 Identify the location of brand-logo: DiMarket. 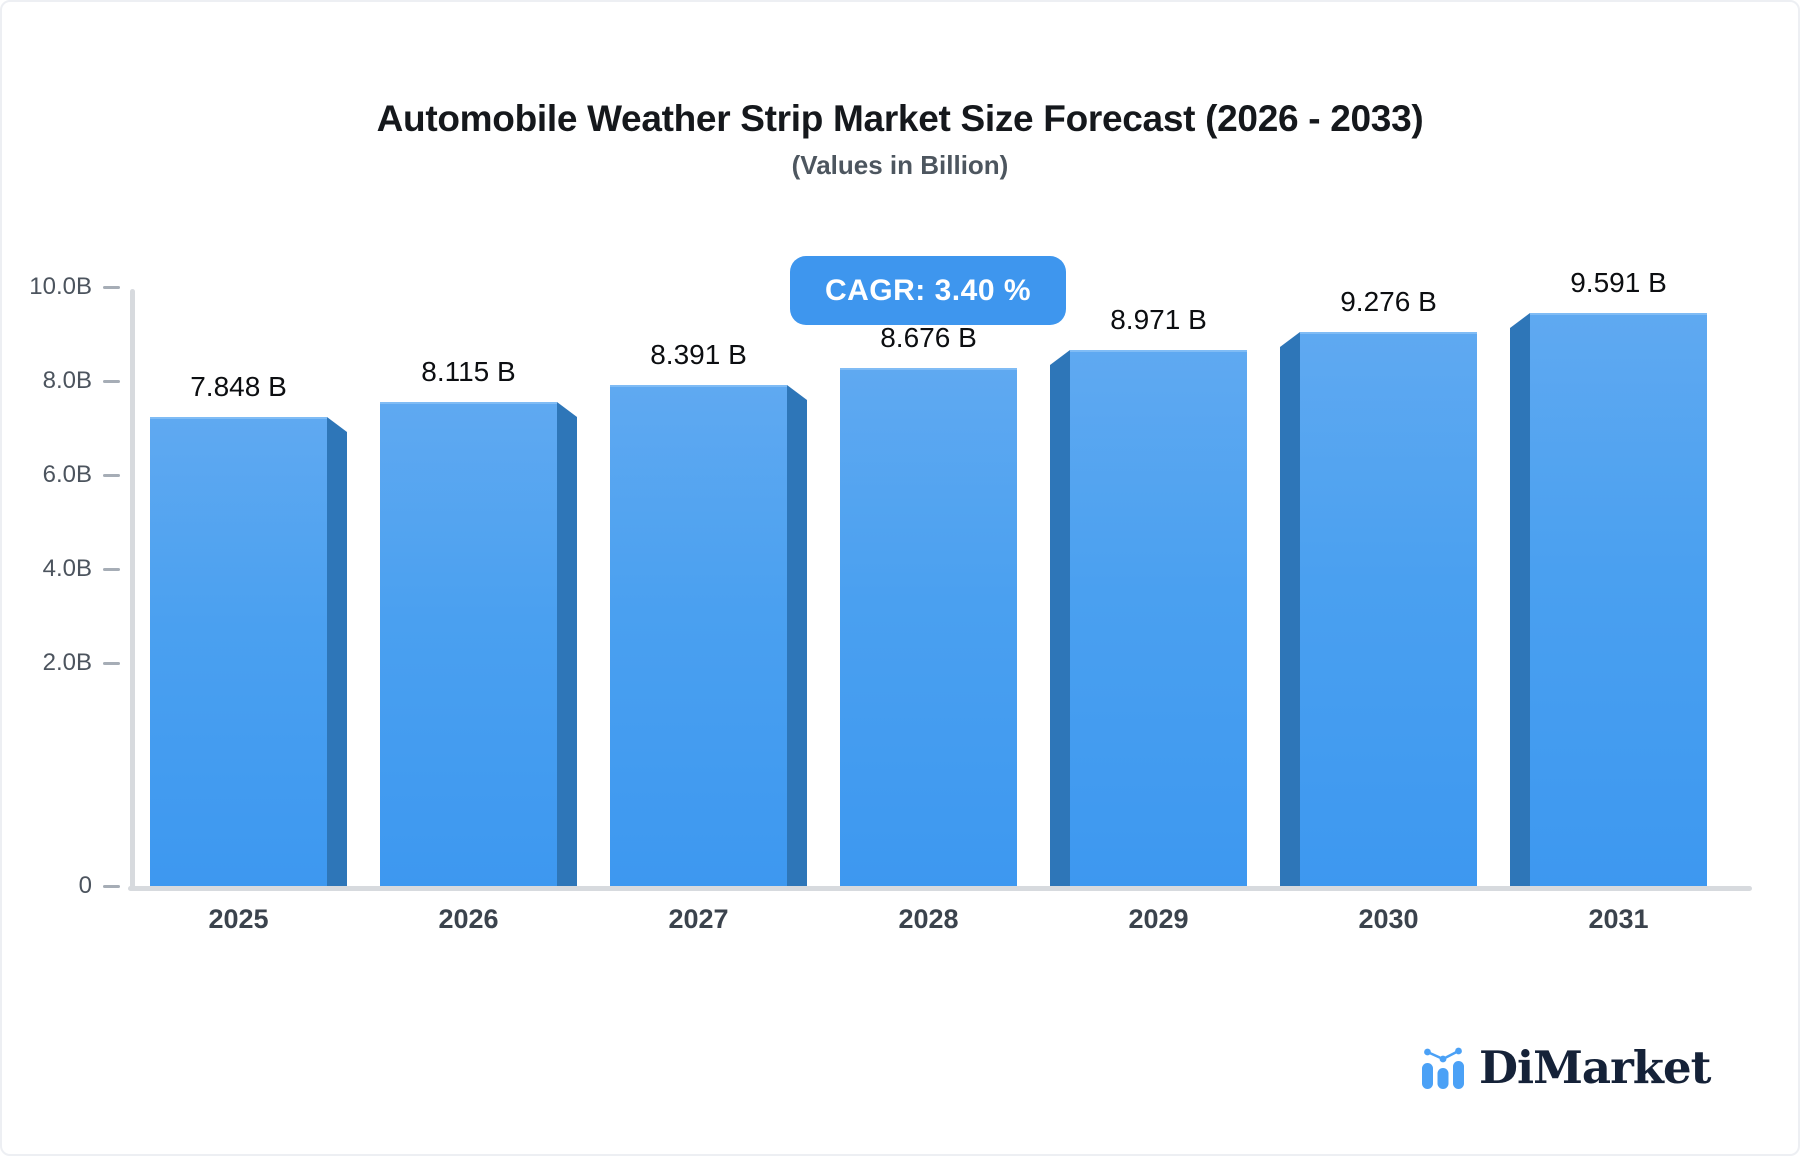
(1565, 1068).